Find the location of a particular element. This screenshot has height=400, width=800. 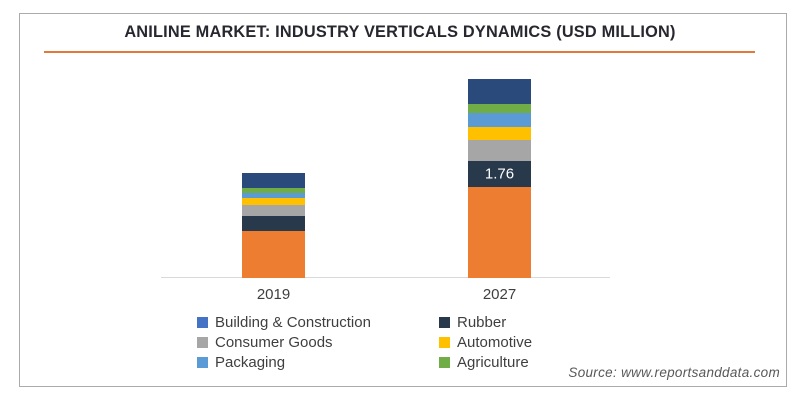

legend-item-rubber: Rubber is located at coordinates (485, 322).